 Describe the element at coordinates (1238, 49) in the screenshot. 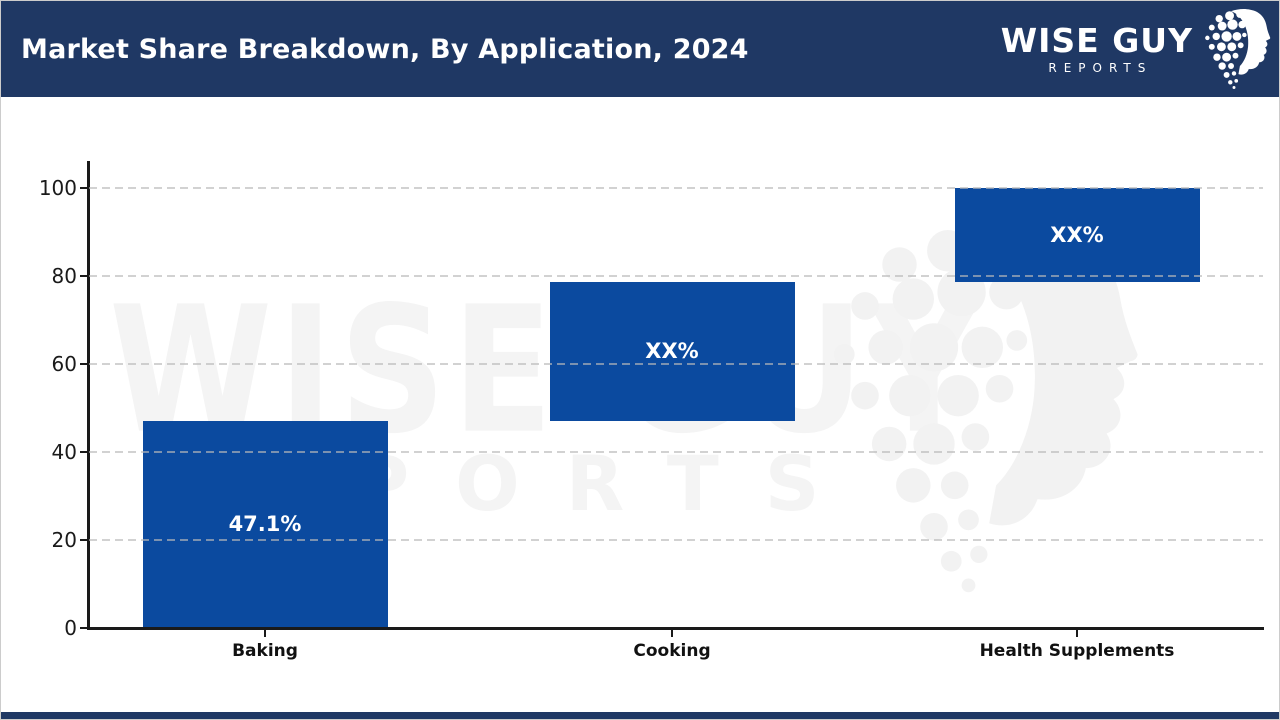

I see `wiseguy-head-logo-icon` at that location.